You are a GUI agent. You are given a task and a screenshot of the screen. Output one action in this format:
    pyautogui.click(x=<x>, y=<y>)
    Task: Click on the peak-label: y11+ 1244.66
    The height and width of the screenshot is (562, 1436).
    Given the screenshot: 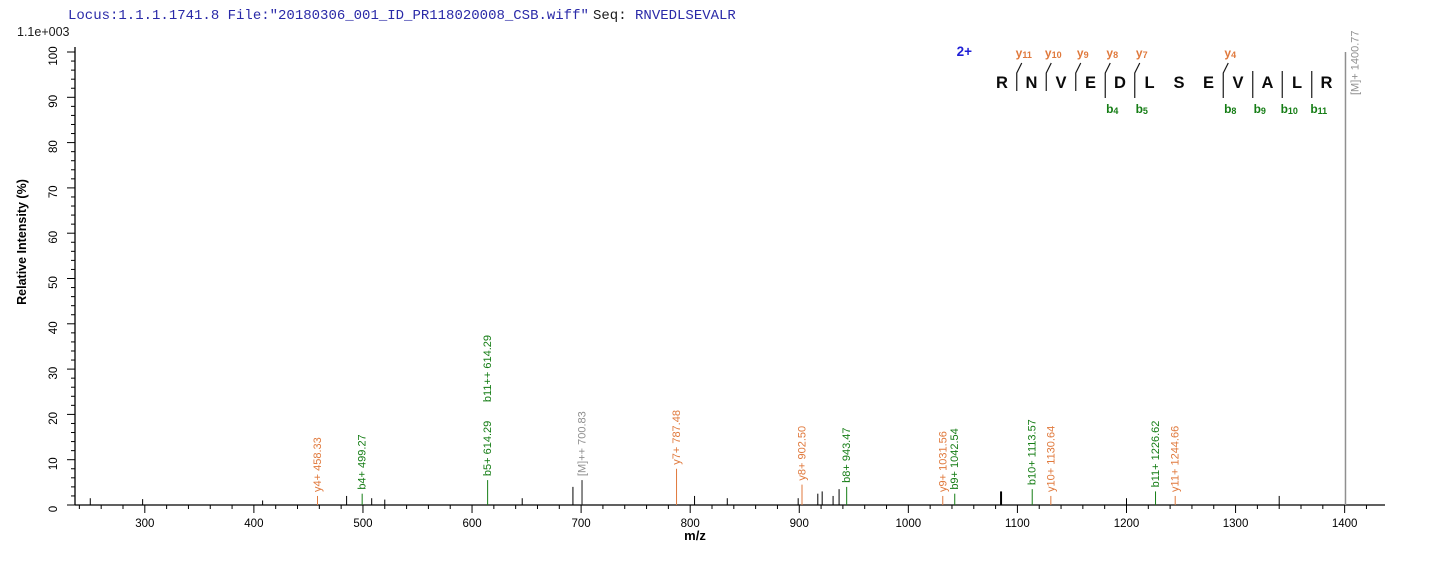 What is the action you would take?
    pyautogui.click(x=1176, y=459)
    